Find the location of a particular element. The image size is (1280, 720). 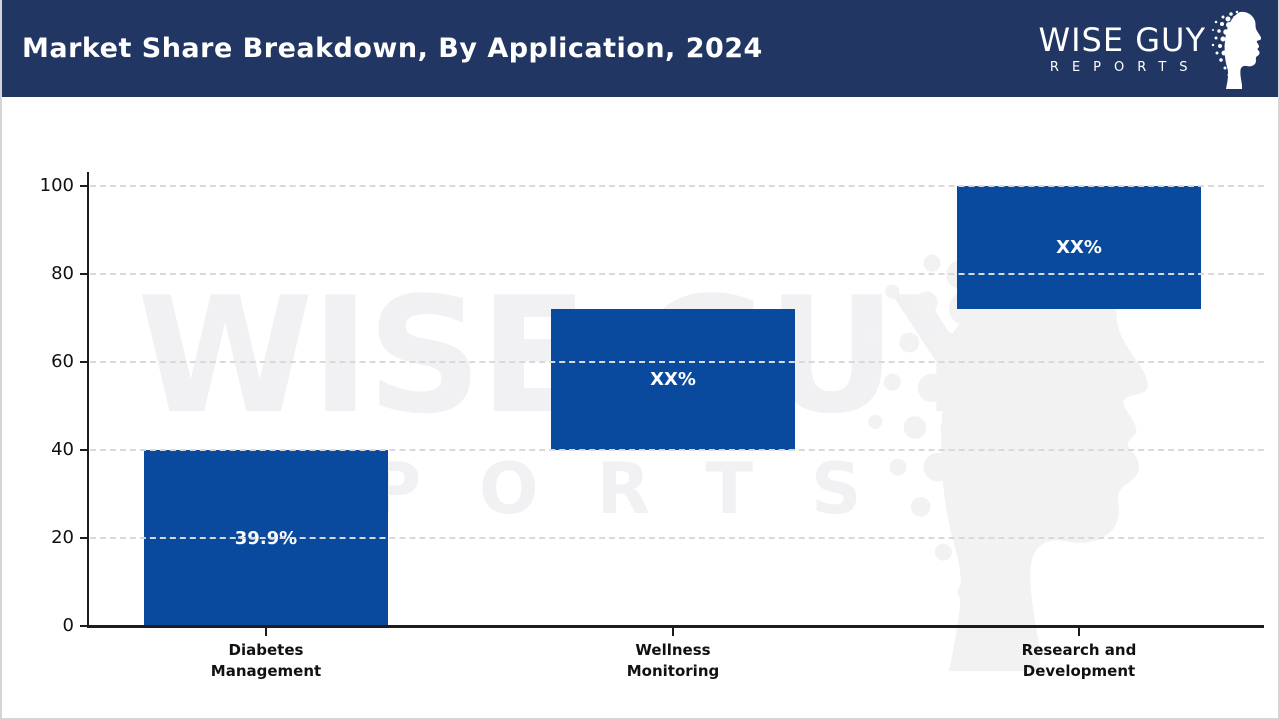

y-tick-label: 20 is located at coordinates (62, 537).